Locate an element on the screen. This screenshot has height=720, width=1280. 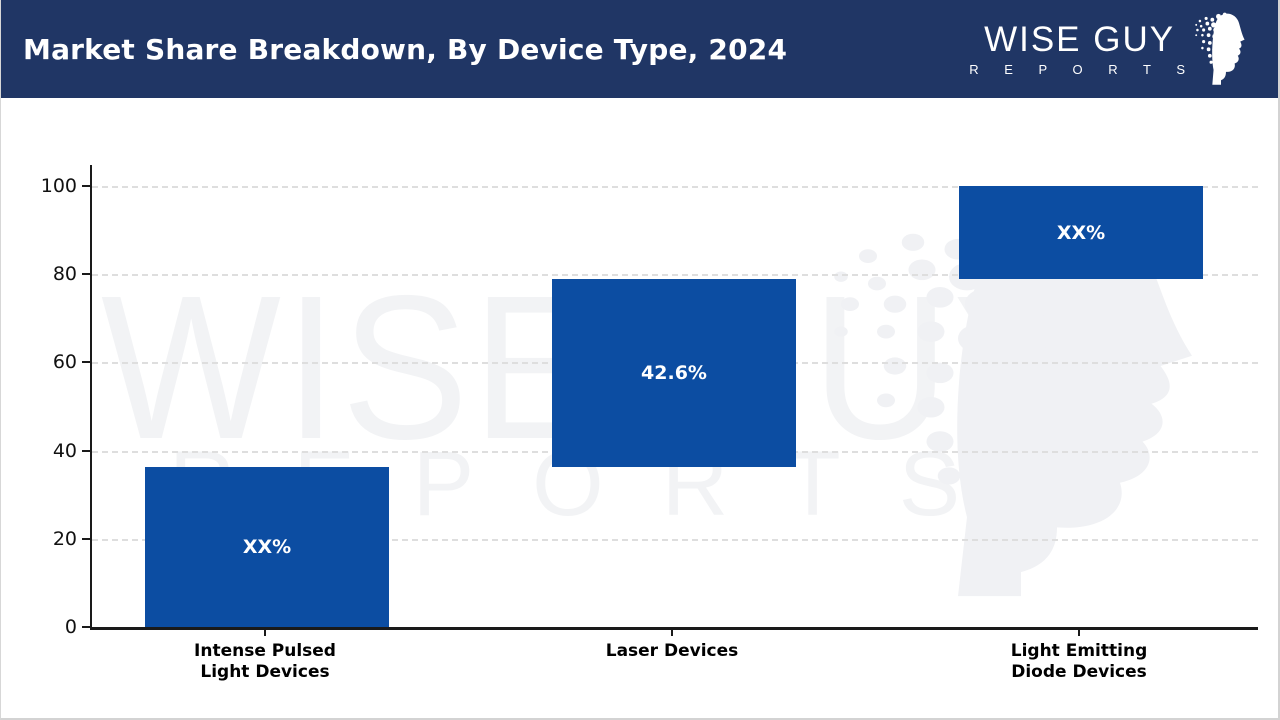
x-axis-category-label: Light Emitting Diode Devices is located at coordinates (1079, 662).